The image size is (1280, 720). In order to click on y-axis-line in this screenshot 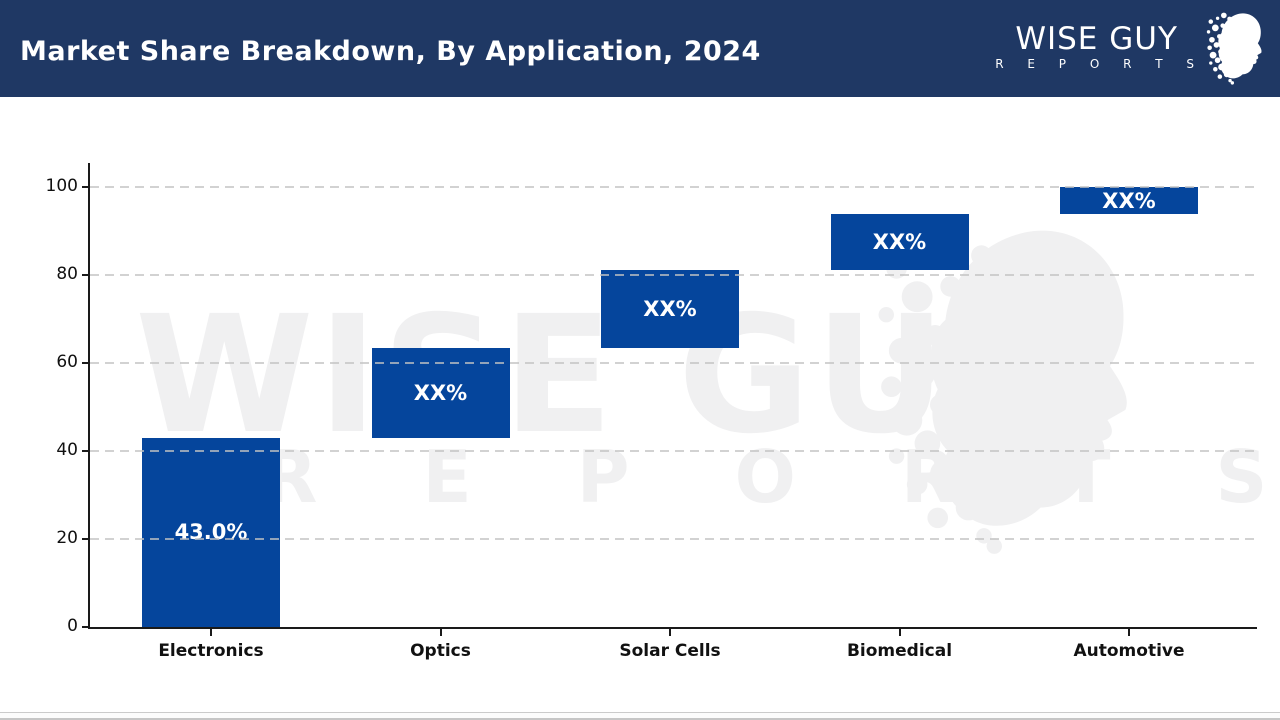, I will do `click(89, 396)`.